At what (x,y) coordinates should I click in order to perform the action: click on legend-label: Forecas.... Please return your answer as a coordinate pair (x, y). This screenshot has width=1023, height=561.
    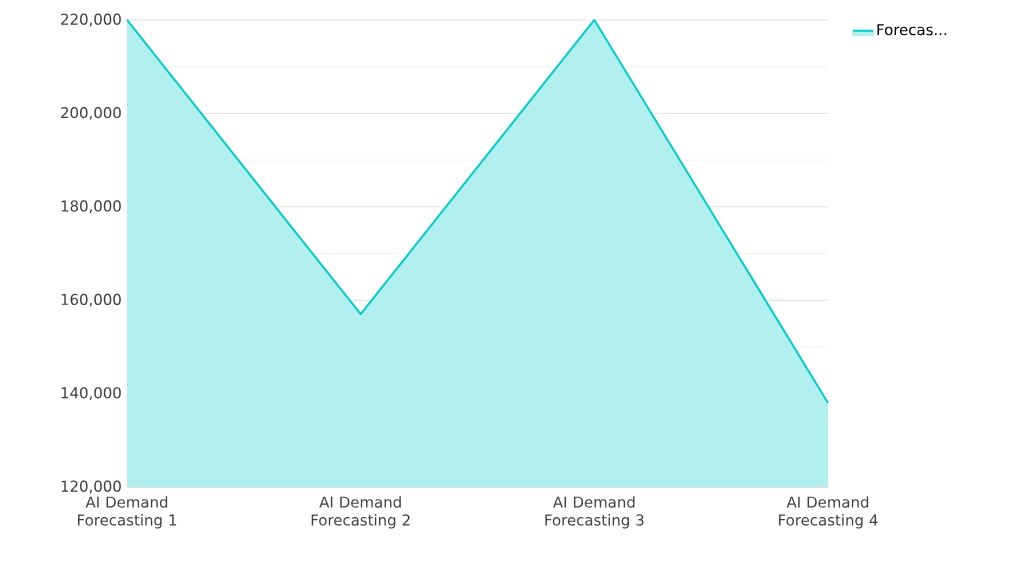
    Looking at the image, I should click on (912, 30).